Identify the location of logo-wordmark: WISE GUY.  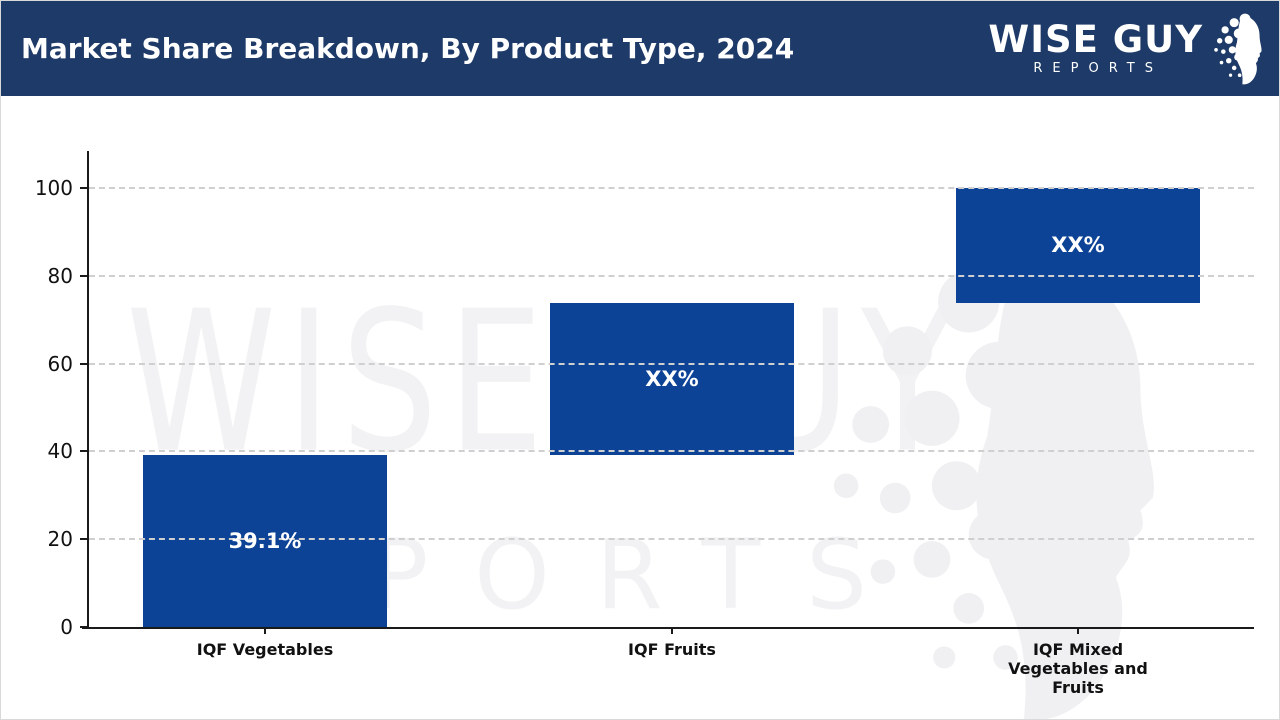
(1095, 39).